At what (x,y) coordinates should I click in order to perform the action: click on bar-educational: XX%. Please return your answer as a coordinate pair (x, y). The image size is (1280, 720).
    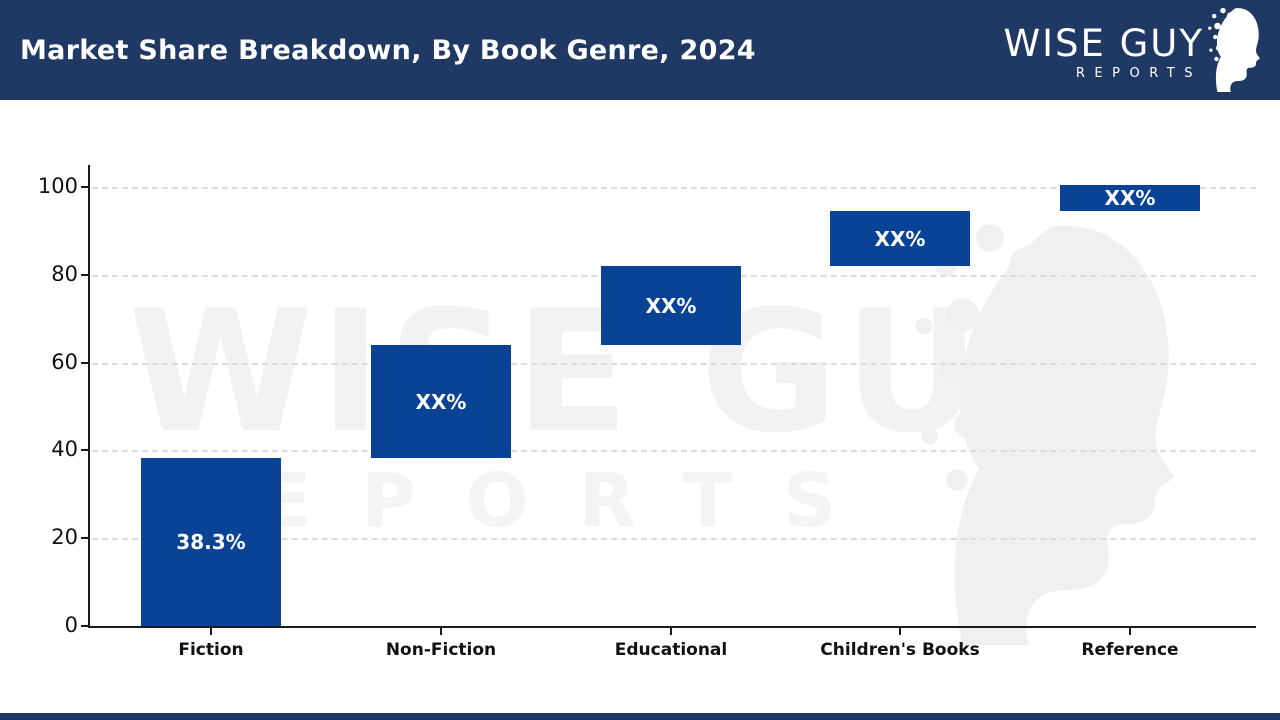
    Looking at the image, I should click on (671, 305).